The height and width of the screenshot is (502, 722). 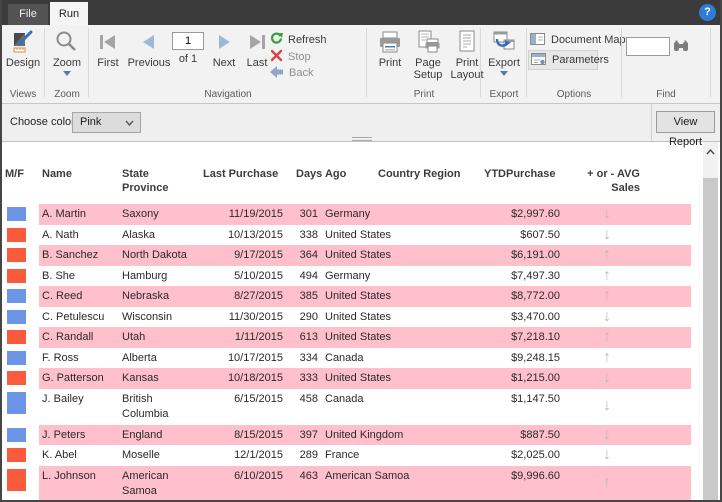 What do you see at coordinates (540, 234) in the screenshot?
I see `cell-ytd-purchase: $607.50` at bounding box center [540, 234].